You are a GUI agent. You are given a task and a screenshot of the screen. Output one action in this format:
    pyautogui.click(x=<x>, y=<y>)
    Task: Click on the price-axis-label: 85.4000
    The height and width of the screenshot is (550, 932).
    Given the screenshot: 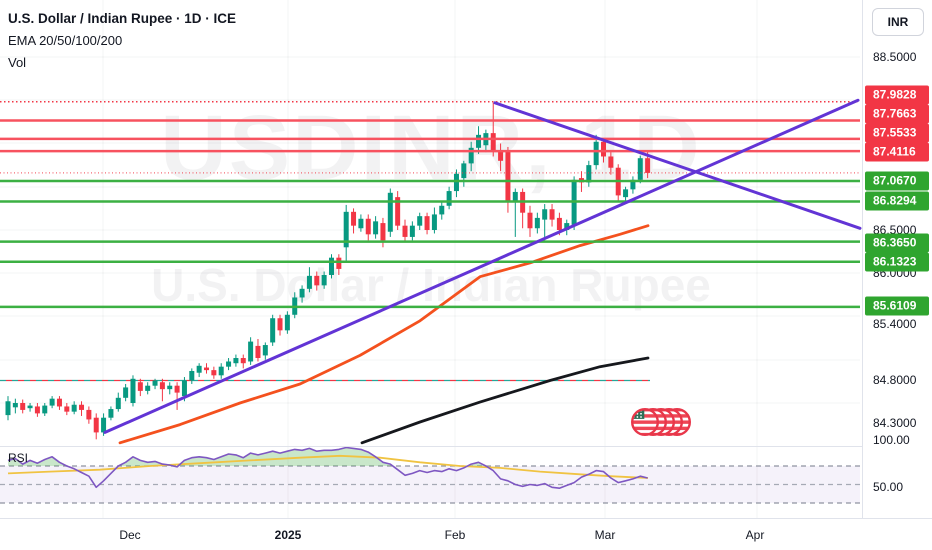 What is the action you would take?
    pyautogui.click(x=895, y=324)
    